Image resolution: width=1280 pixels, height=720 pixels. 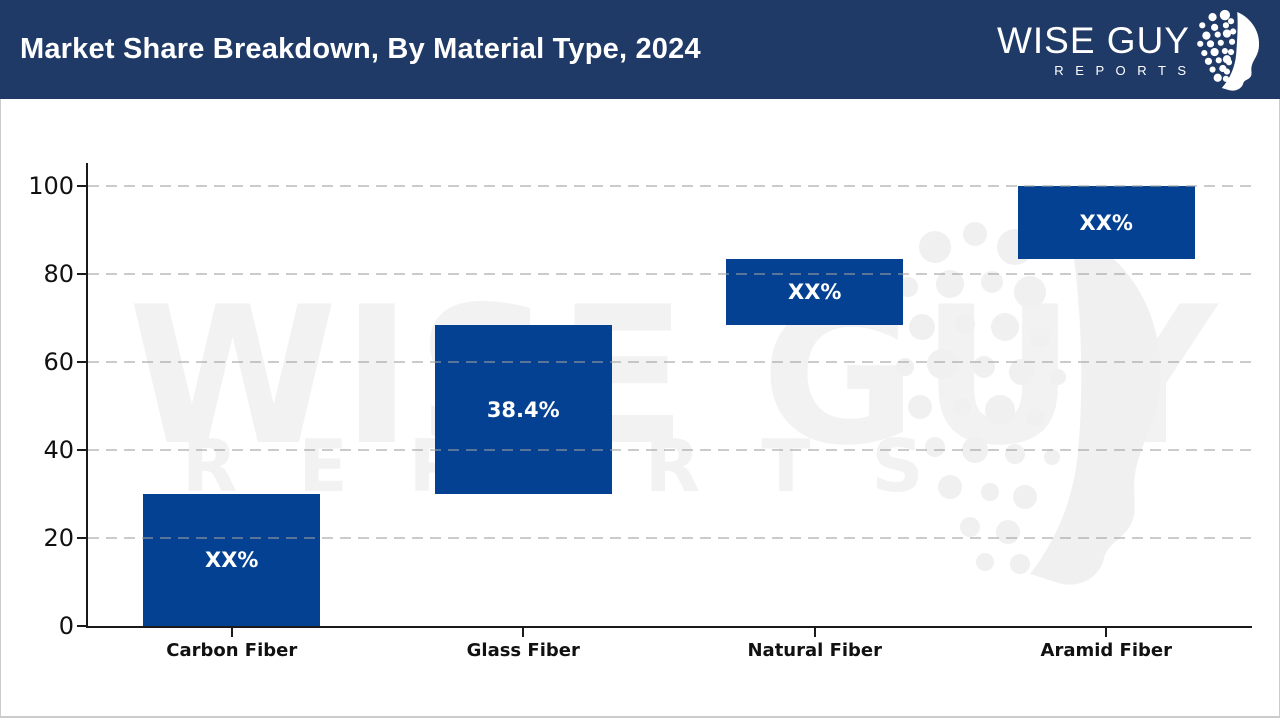 What do you see at coordinates (58, 450) in the screenshot?
I see `y-tick-label: 40` at bounding box center [58, 450].